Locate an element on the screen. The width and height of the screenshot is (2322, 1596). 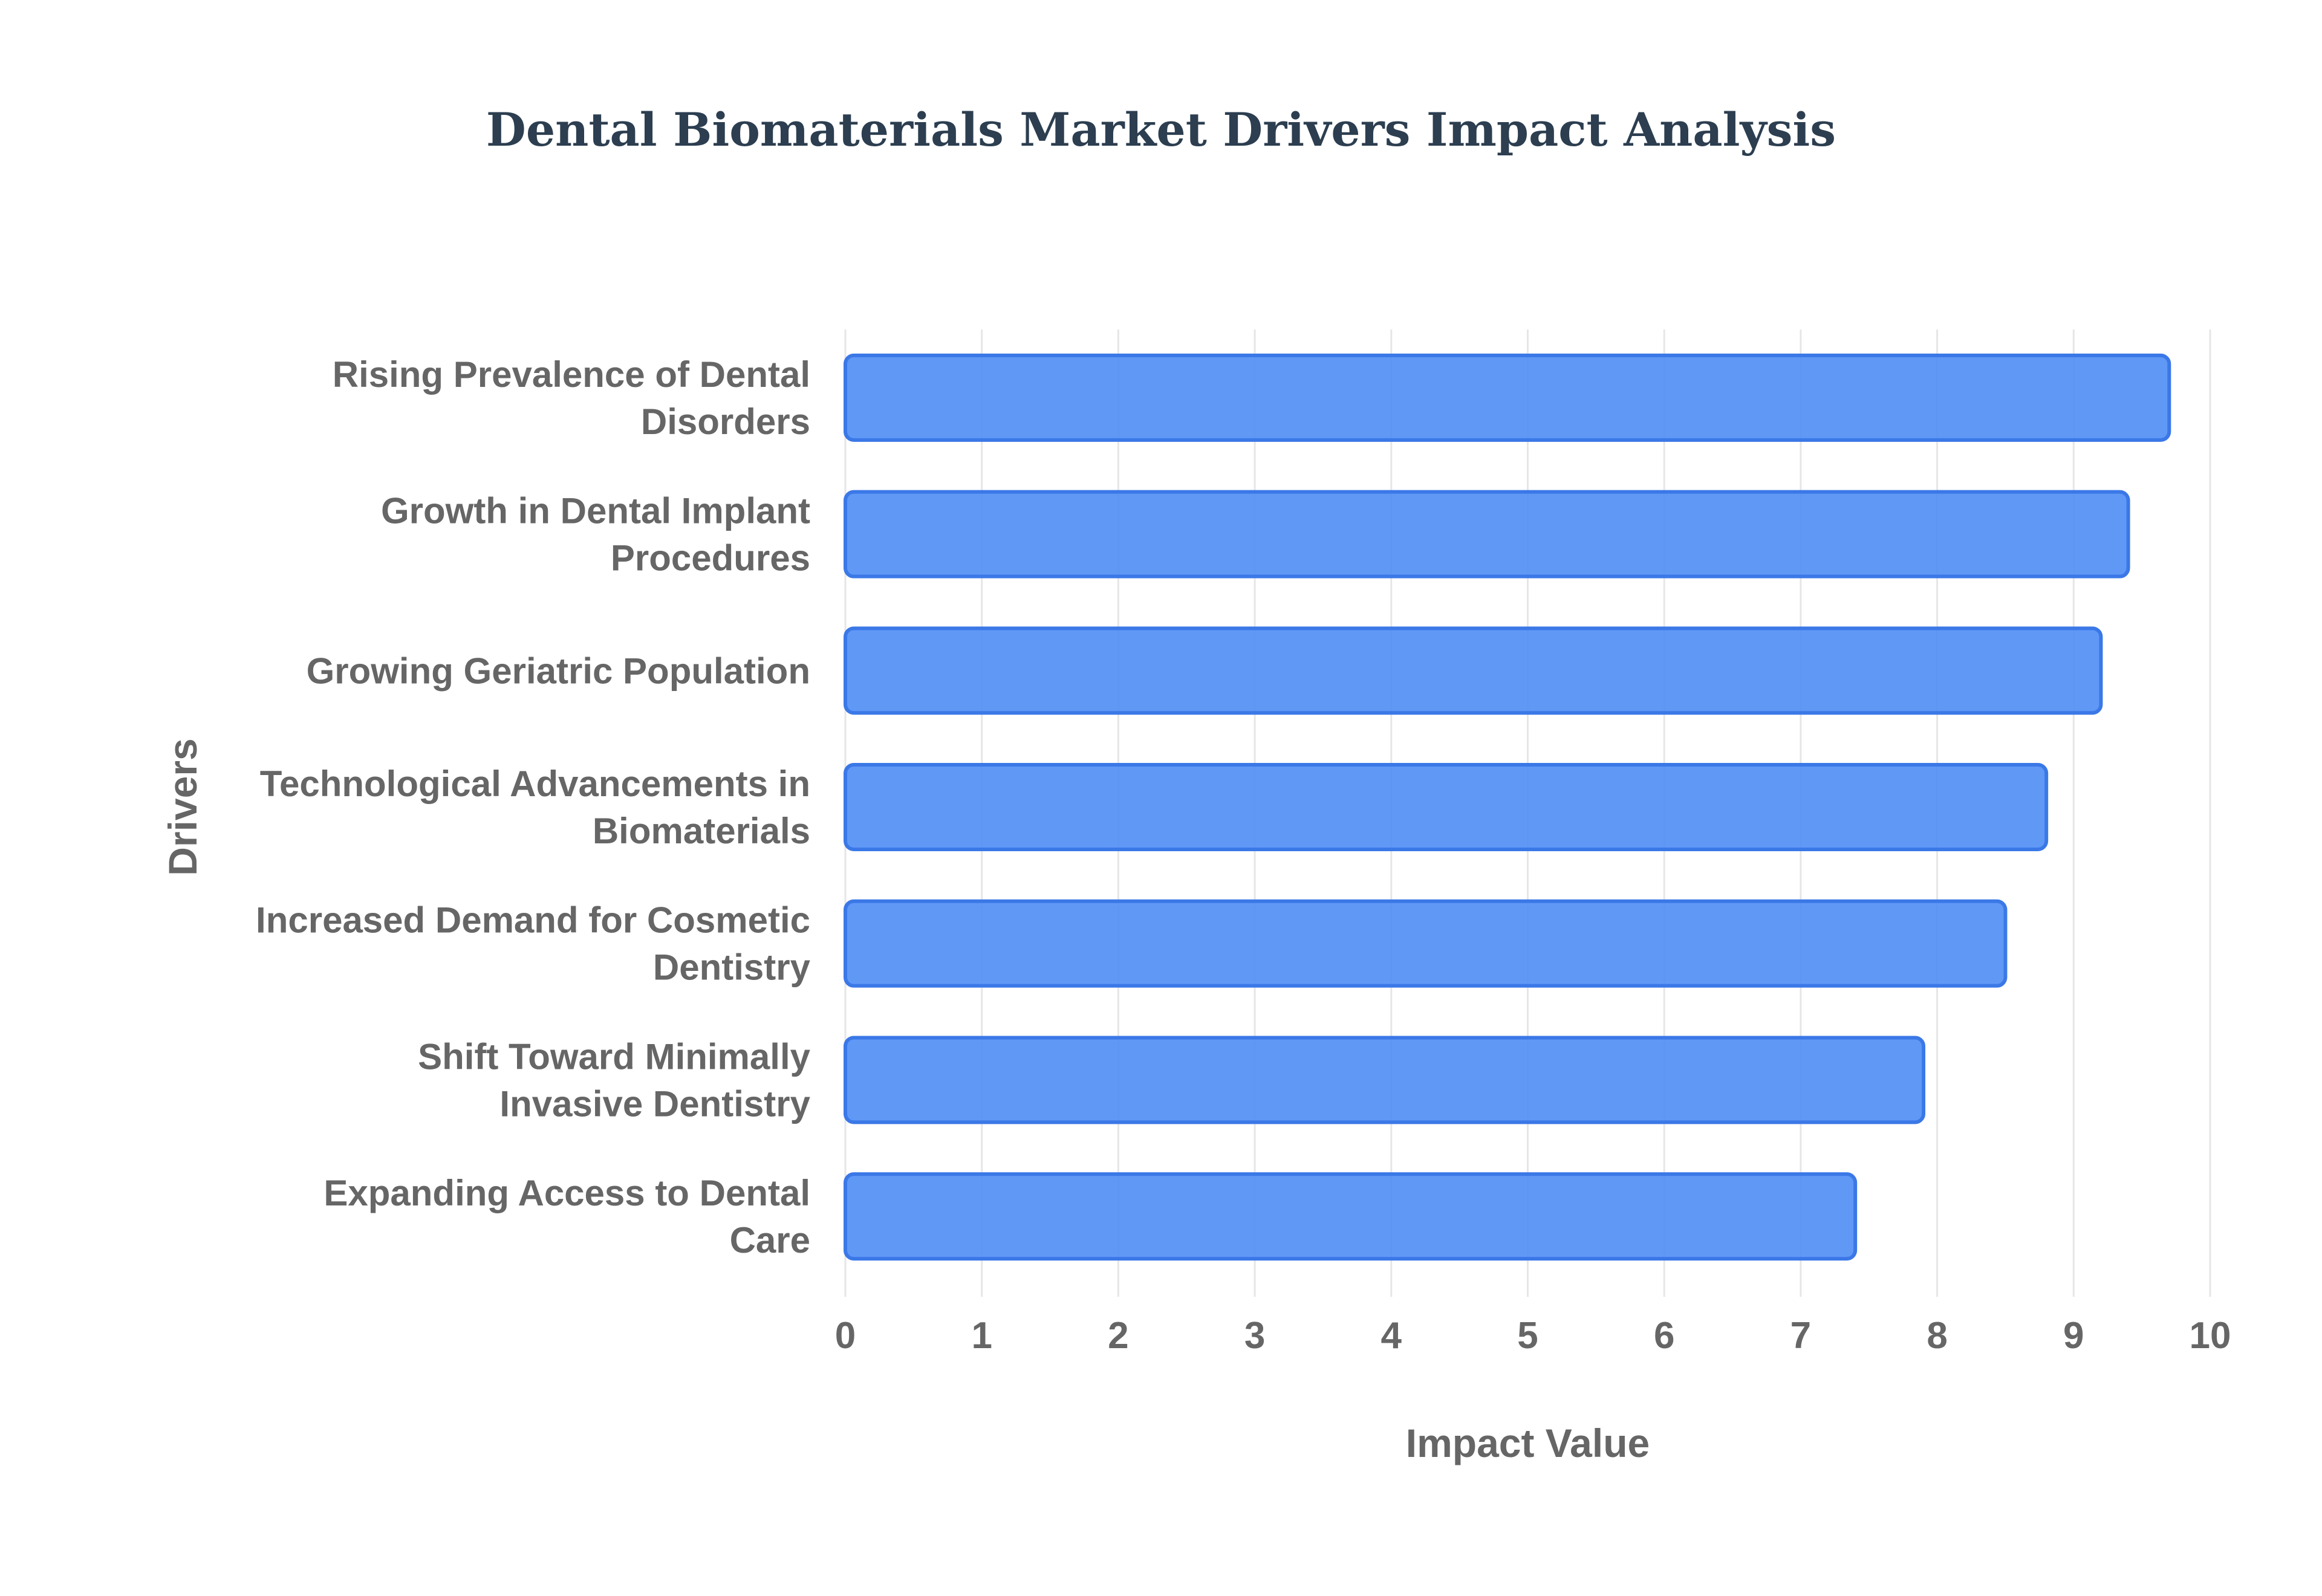
x-tick-label: 5 is located at coordinates (1527, 1336).